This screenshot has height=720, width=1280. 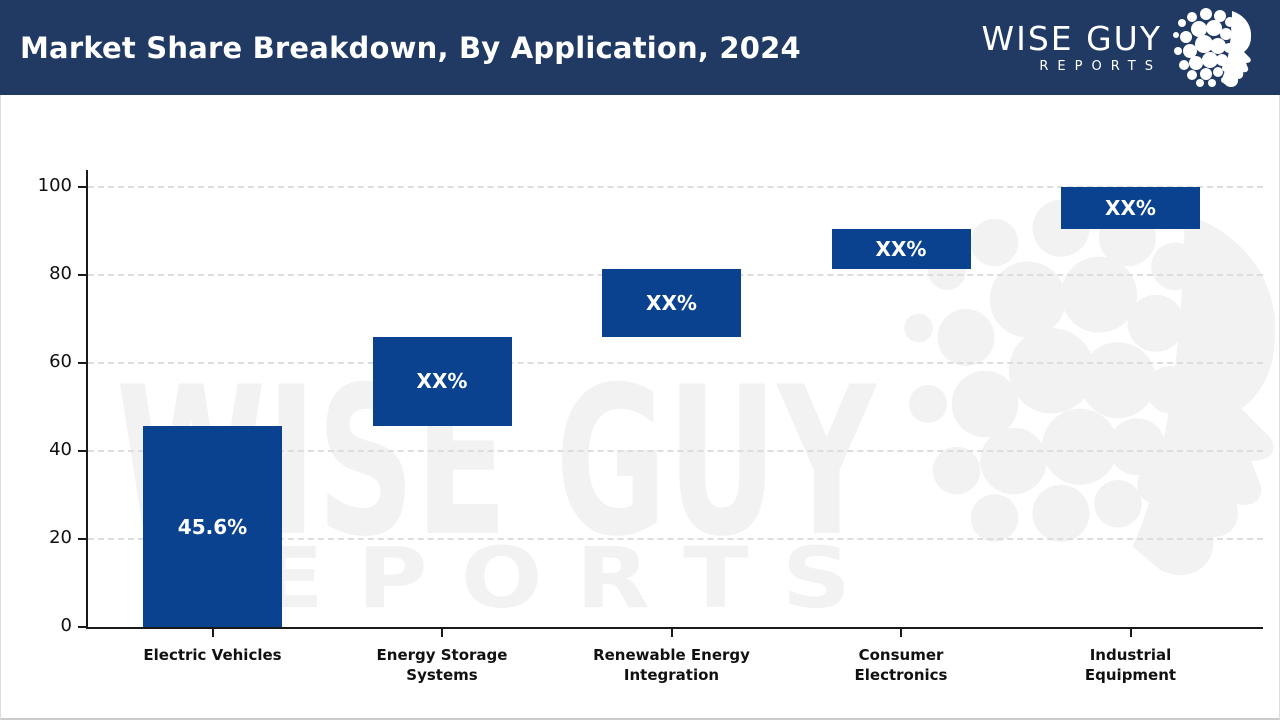 What do you see at coordinates (87, 399) in the screenshot?
I see `y-axis-line` at bounding box center [87, 399].